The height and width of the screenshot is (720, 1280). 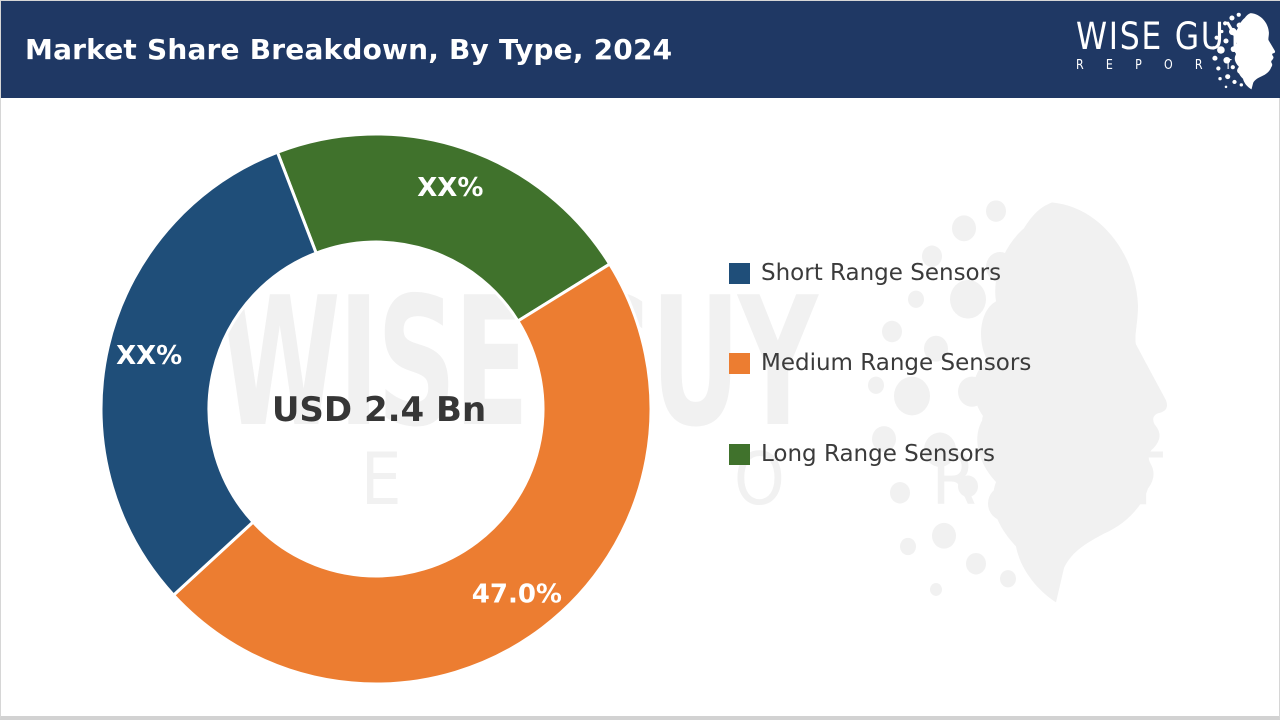 I want to click on logo-tagline: R E P O R T S, so click(x=1173, y=65).